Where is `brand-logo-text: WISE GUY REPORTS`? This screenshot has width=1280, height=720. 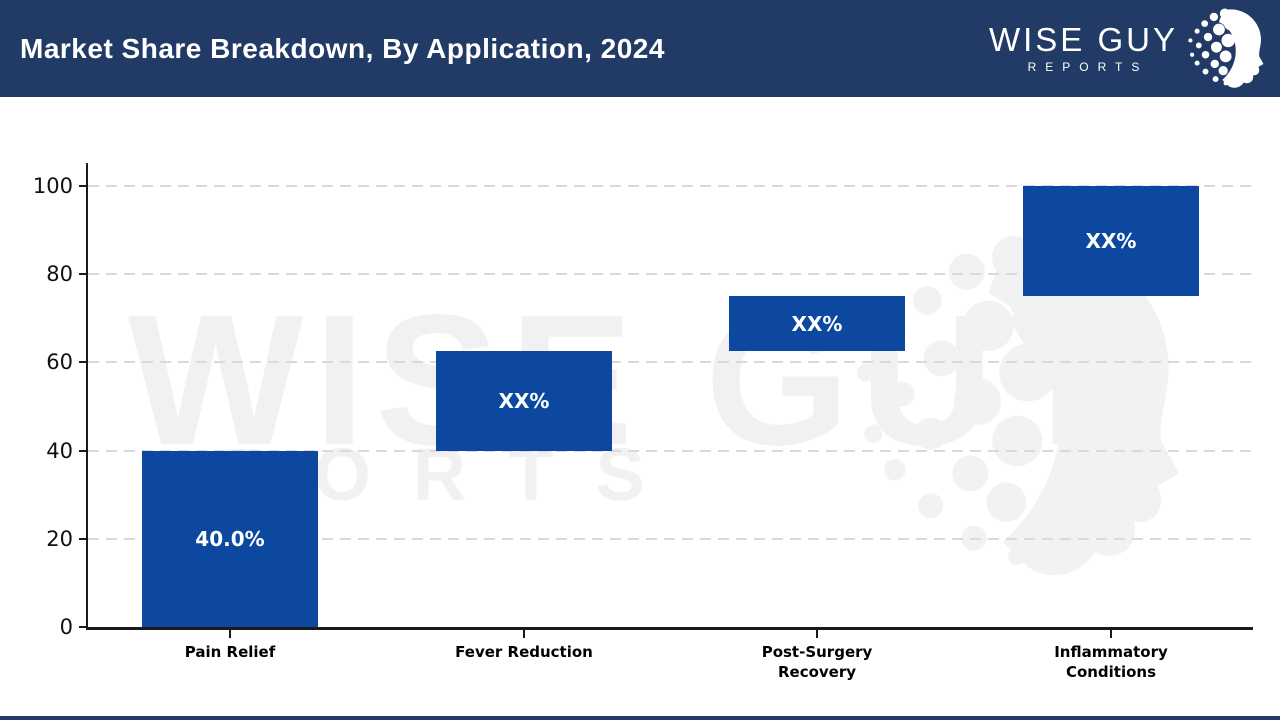 brand-logo-text: WISE GUY REPORTS is located at coordinates (1083, 47).